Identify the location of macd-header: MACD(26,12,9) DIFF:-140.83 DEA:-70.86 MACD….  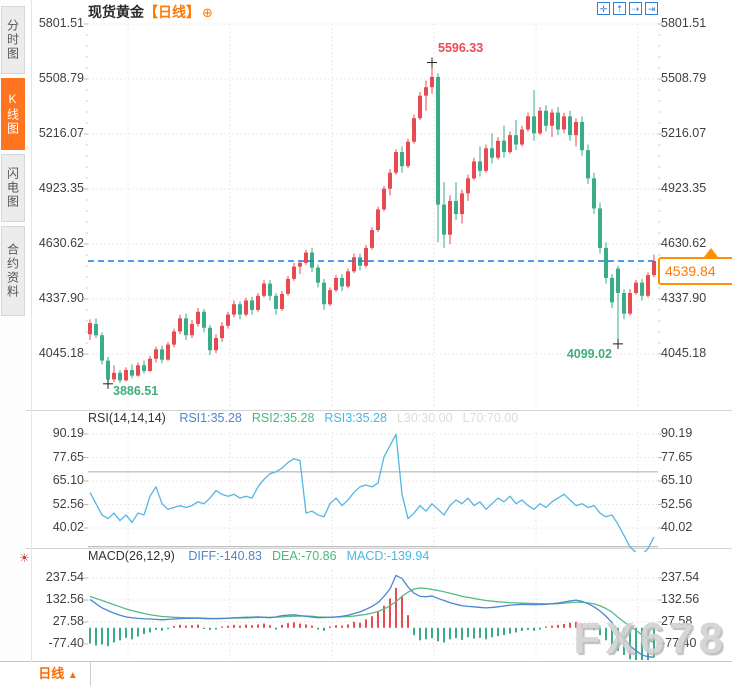
(263, 556).